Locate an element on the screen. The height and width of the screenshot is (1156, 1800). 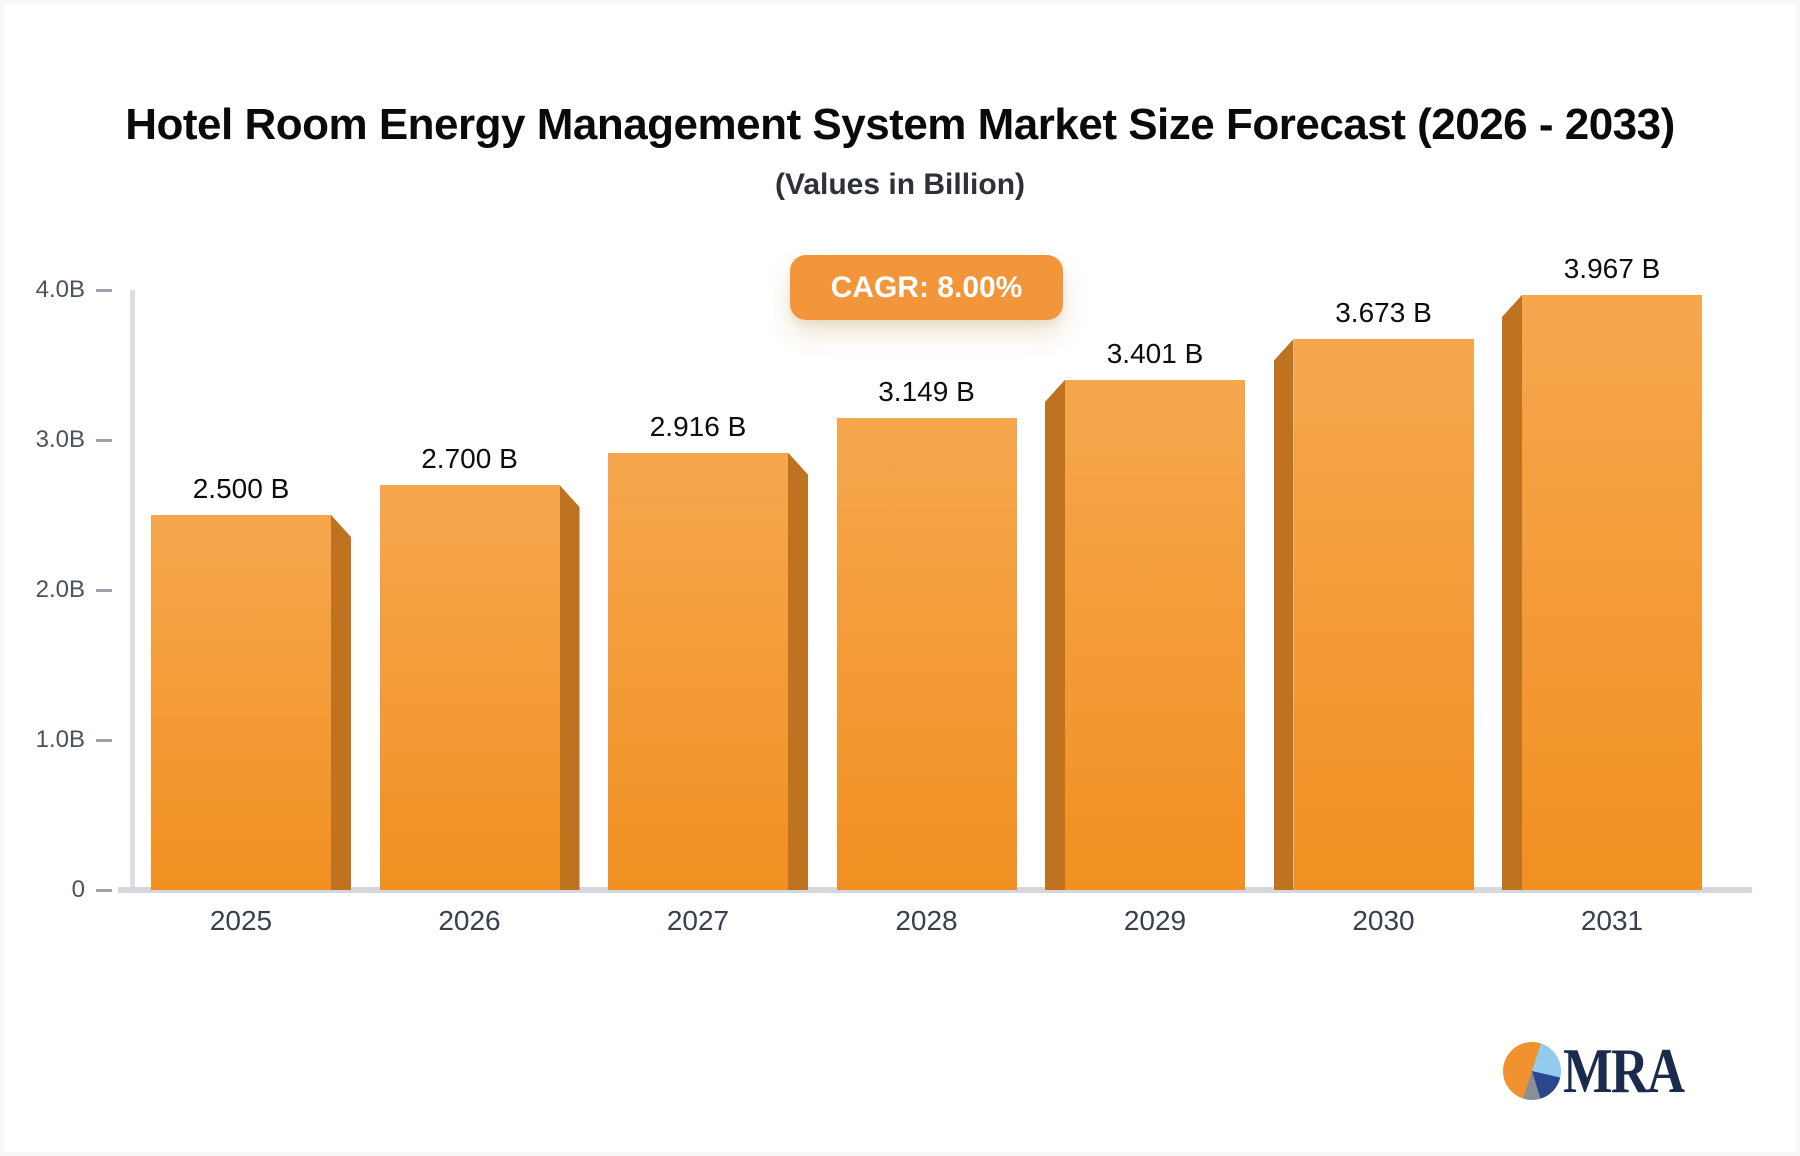
bar-value-label: 3.149 B is located at coordinates (926, 391).